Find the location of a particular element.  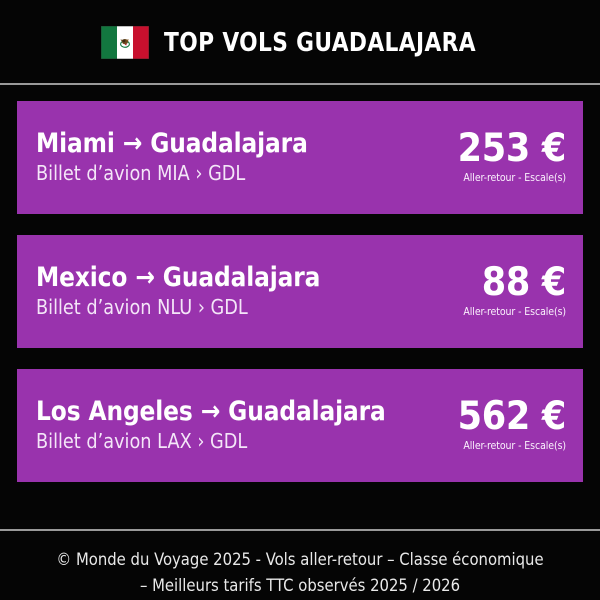

flight-ticket-code: Billet d’avion NLU › GDL is located at coordinates (142, 307).